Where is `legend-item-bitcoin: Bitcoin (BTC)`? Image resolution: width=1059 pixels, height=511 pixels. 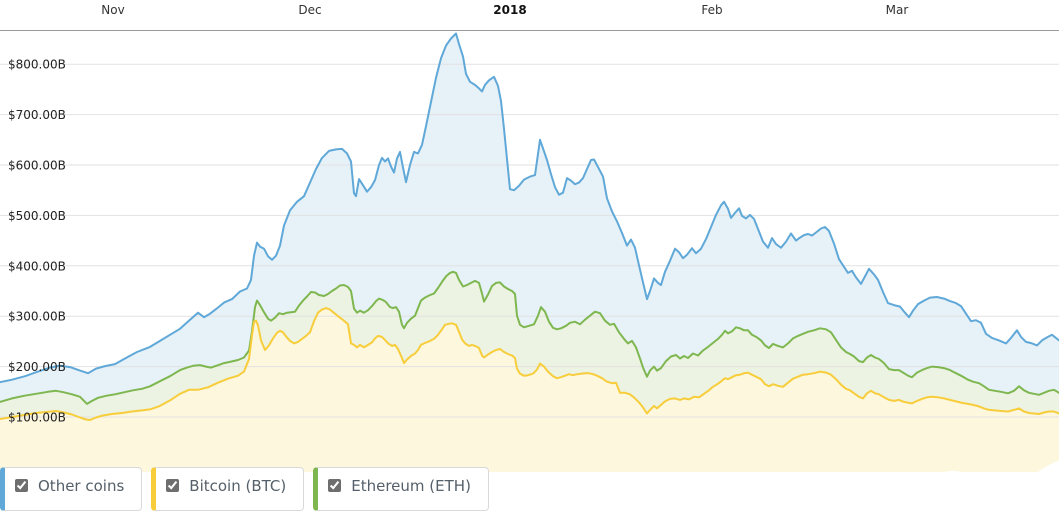
legend-item-bitcoin: Bitcoin (BTC) is located at coordinates (228, 489).